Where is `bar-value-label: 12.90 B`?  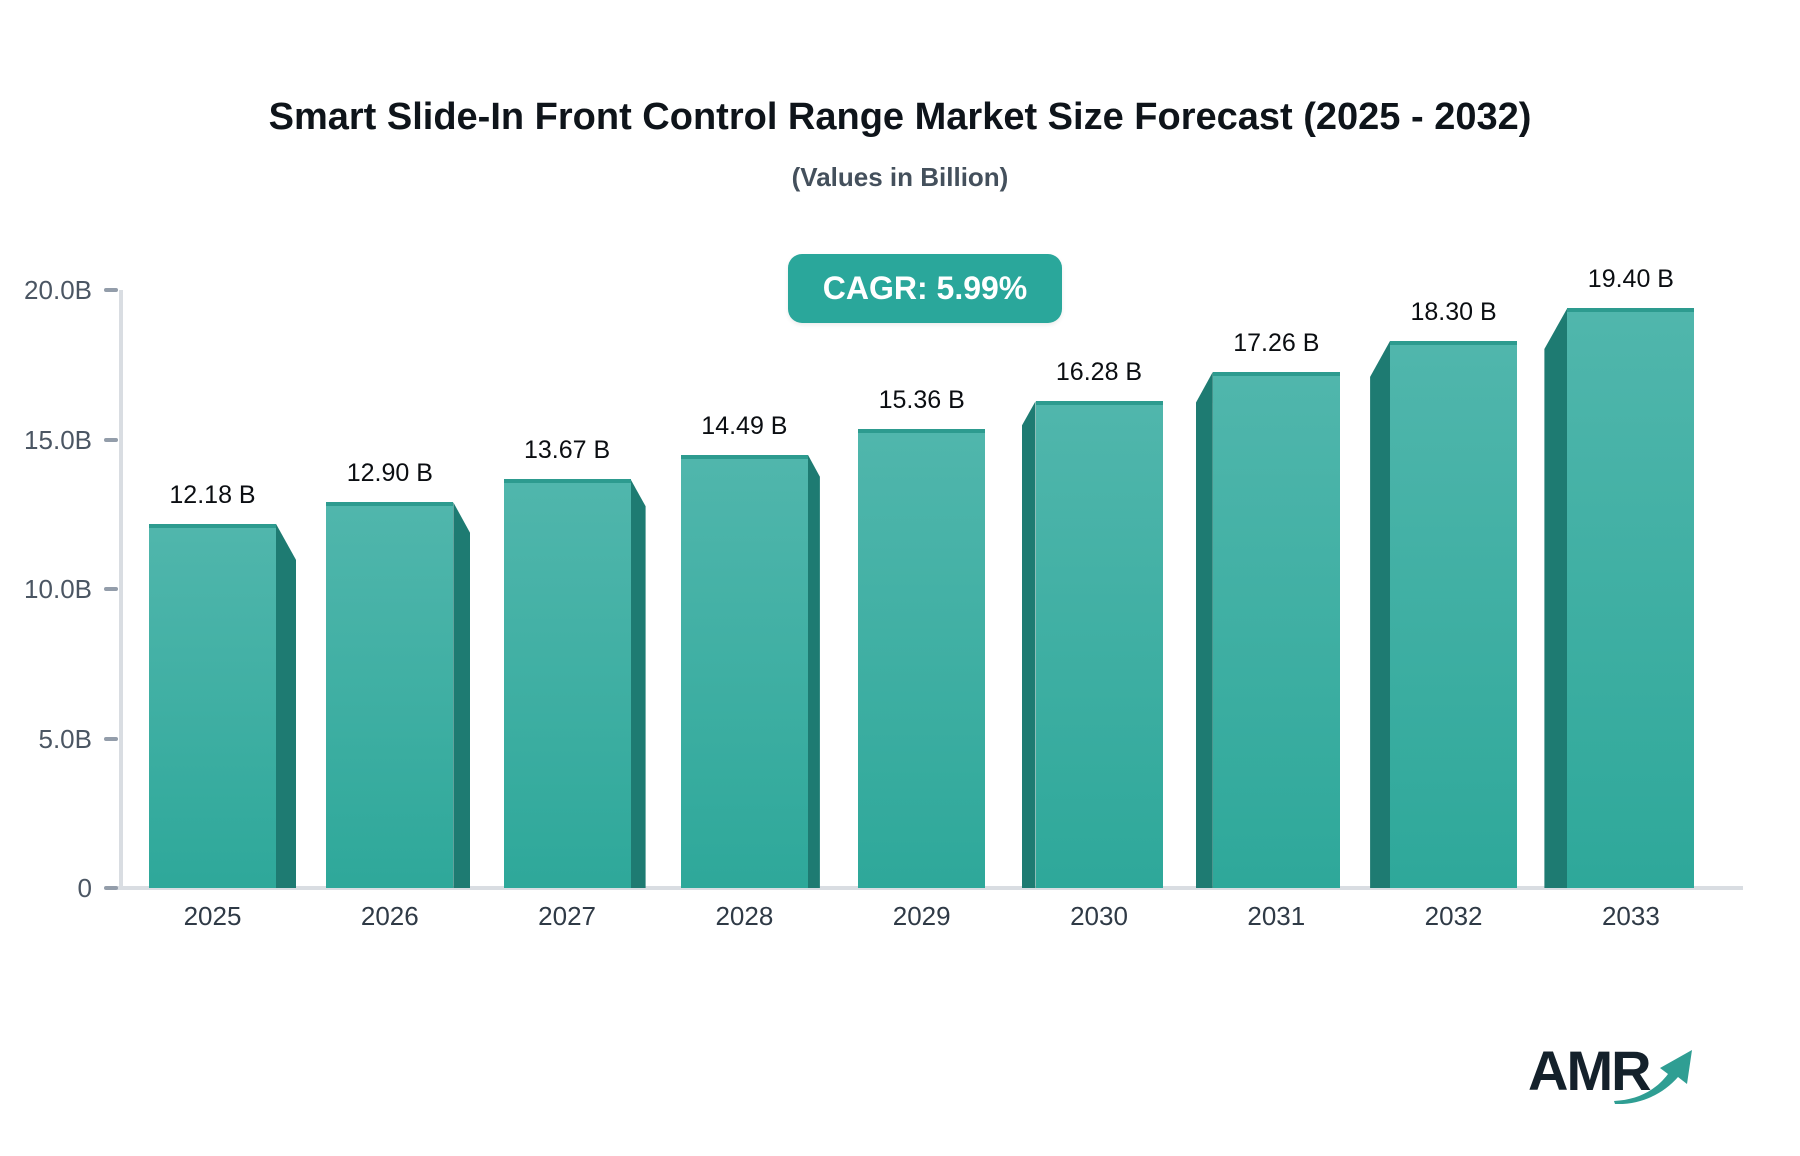 bar-value-label: 12.90 B is located at coordinates (389, 473).